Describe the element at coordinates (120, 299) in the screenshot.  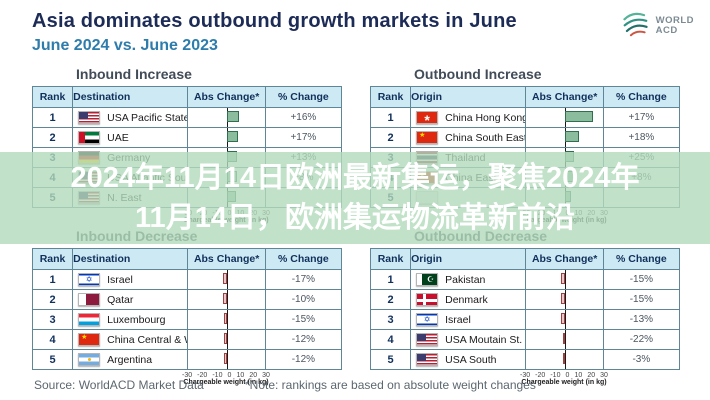
I see `market-name: Qatar` at that location.